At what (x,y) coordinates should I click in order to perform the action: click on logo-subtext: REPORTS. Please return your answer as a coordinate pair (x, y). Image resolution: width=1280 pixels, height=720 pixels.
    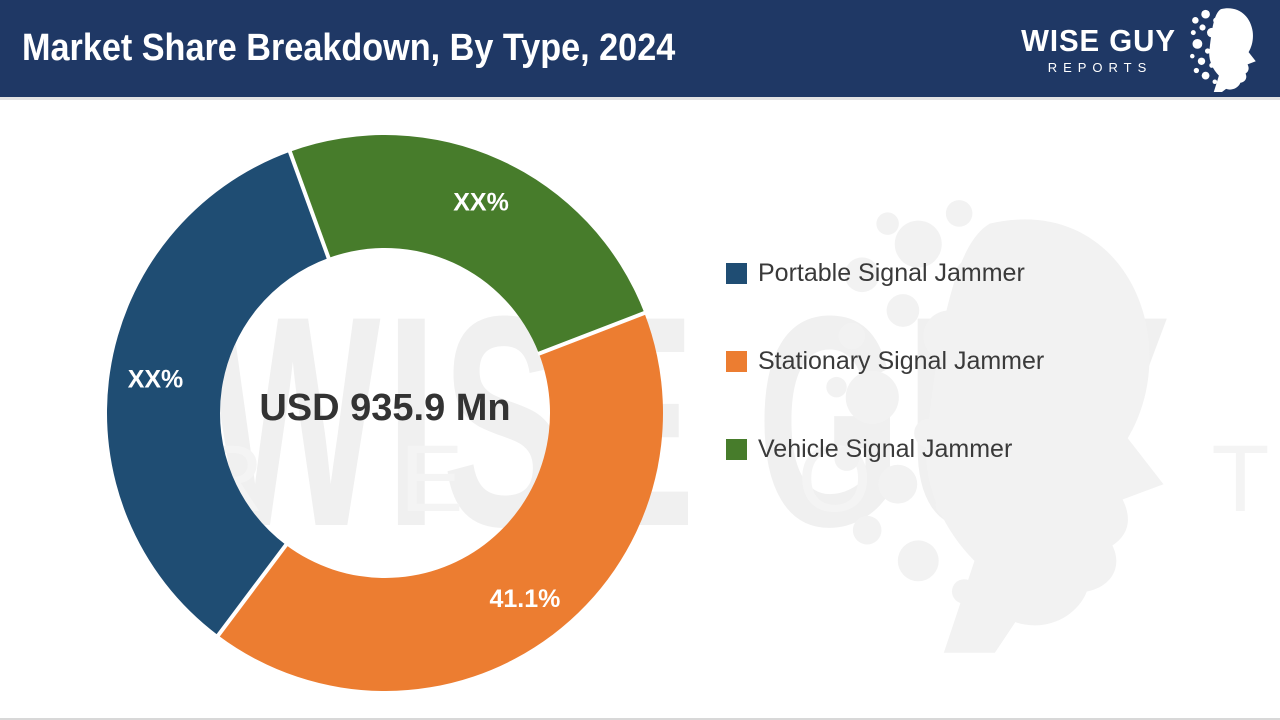
    Looking at the image, I should click on (1100, 67).